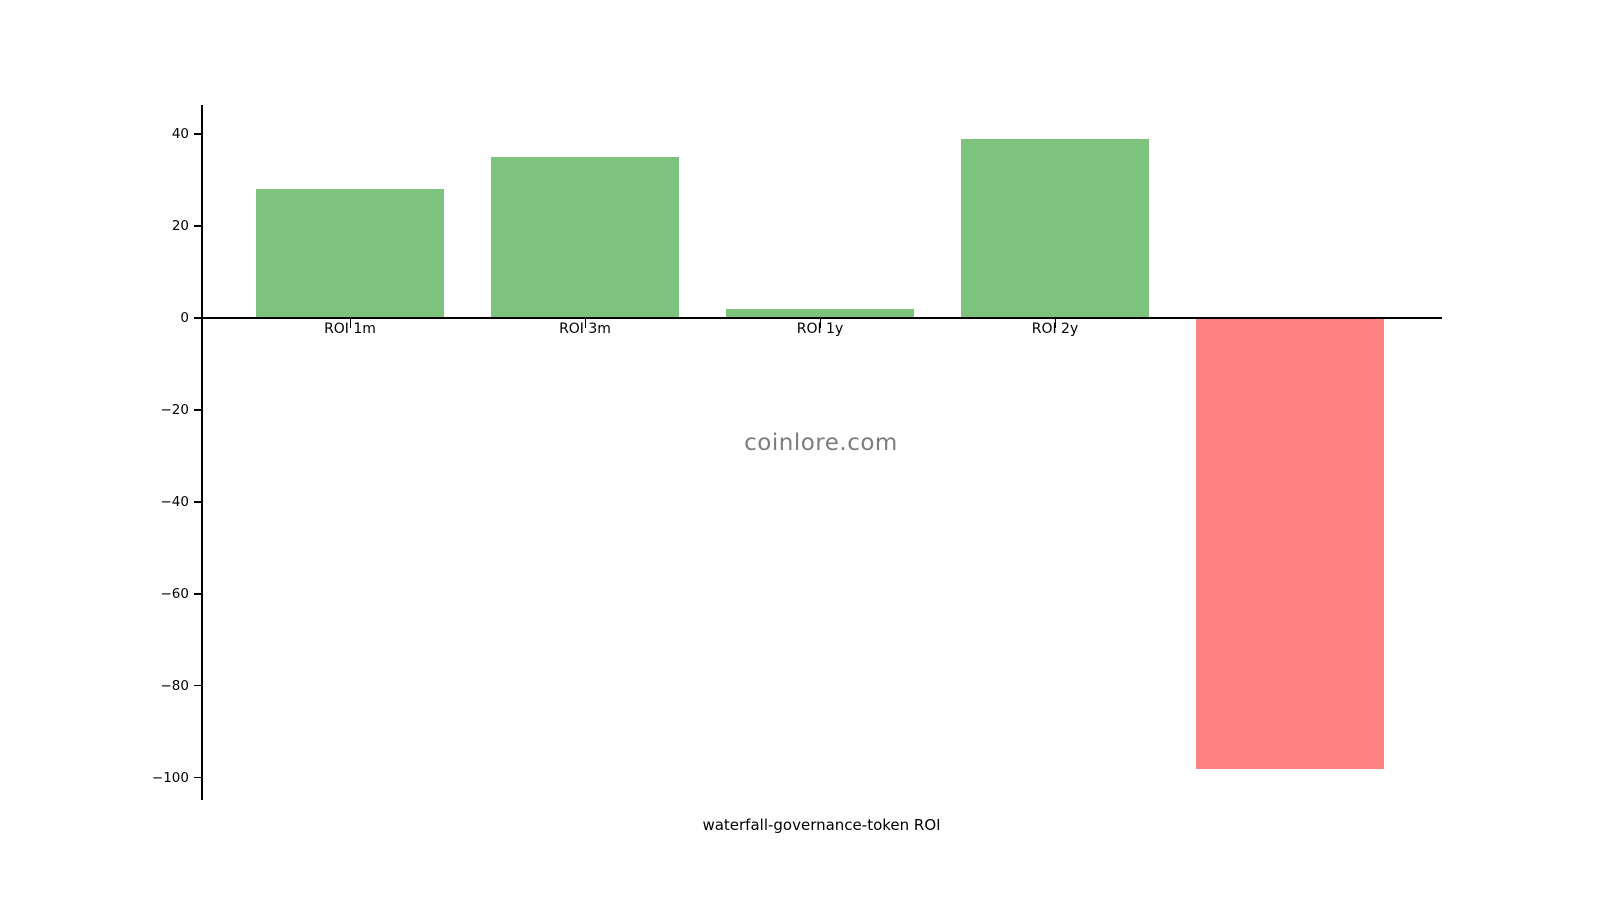 The width and height of the screenshot is (1600, 900). What do you see at coordinates (1055, 329) in the screenshot?
I see `x-tick-label: ROI 2y` at bounding box center [1055, 329].